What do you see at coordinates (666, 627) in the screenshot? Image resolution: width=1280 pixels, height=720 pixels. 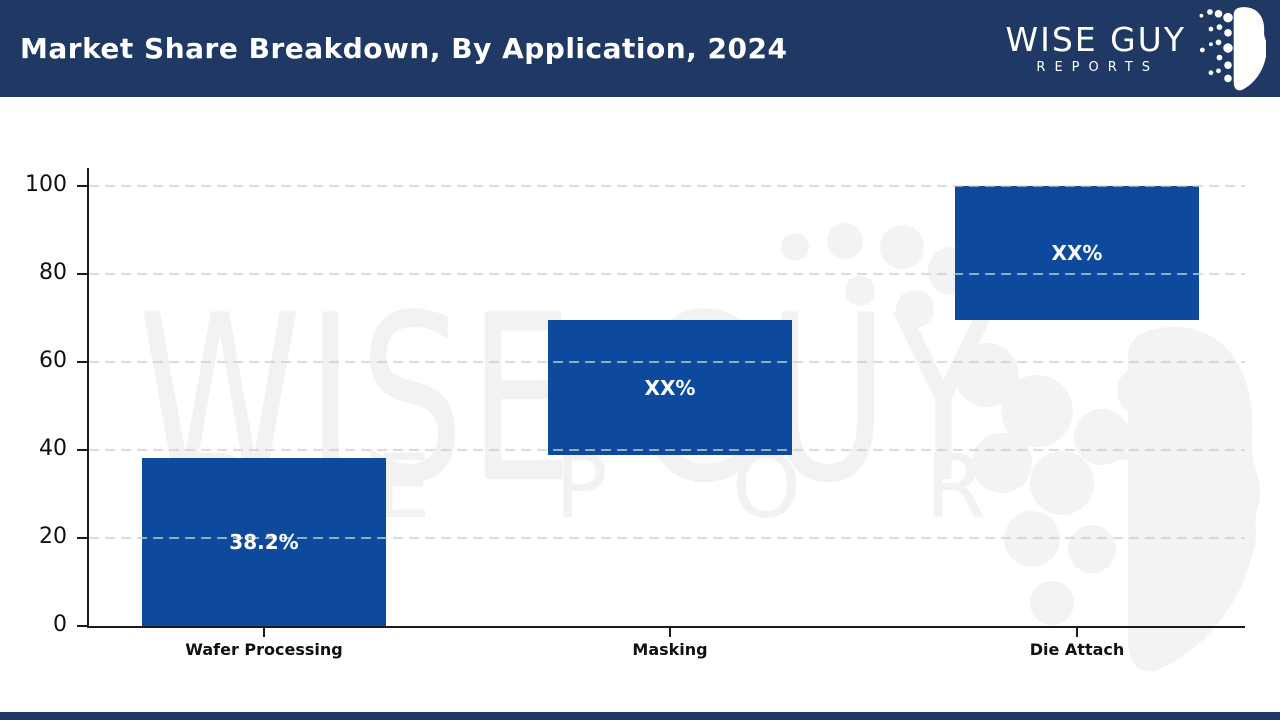 I see `x-axis` at bounding box center [666, 627].